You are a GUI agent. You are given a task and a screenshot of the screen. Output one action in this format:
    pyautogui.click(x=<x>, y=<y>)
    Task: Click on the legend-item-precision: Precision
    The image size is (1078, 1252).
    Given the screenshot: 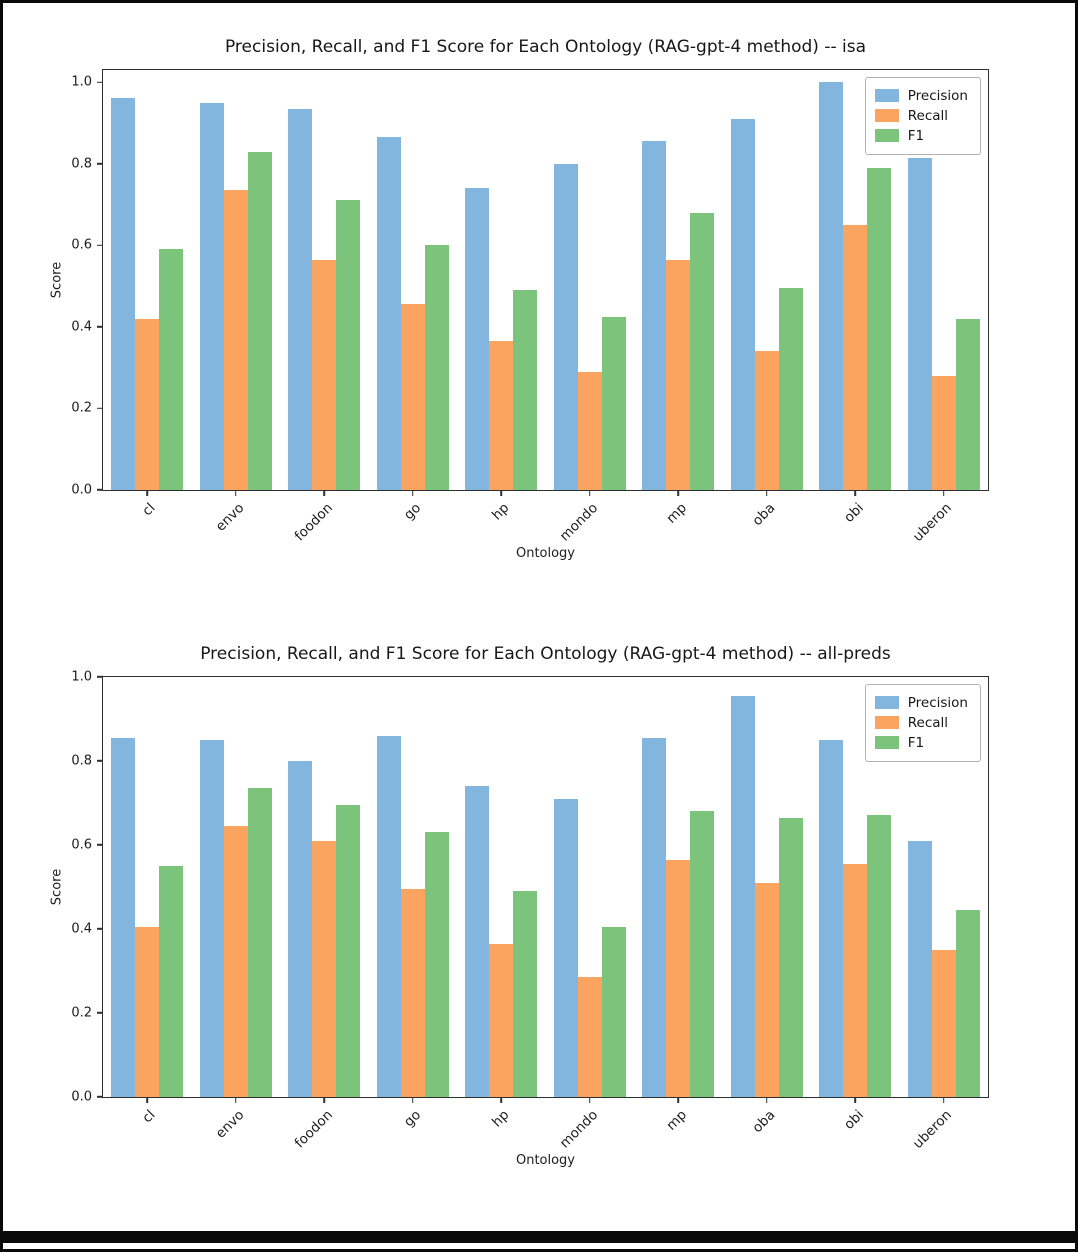 What is the action you would take?
    pyautogui.click(x=921, y=702)
    